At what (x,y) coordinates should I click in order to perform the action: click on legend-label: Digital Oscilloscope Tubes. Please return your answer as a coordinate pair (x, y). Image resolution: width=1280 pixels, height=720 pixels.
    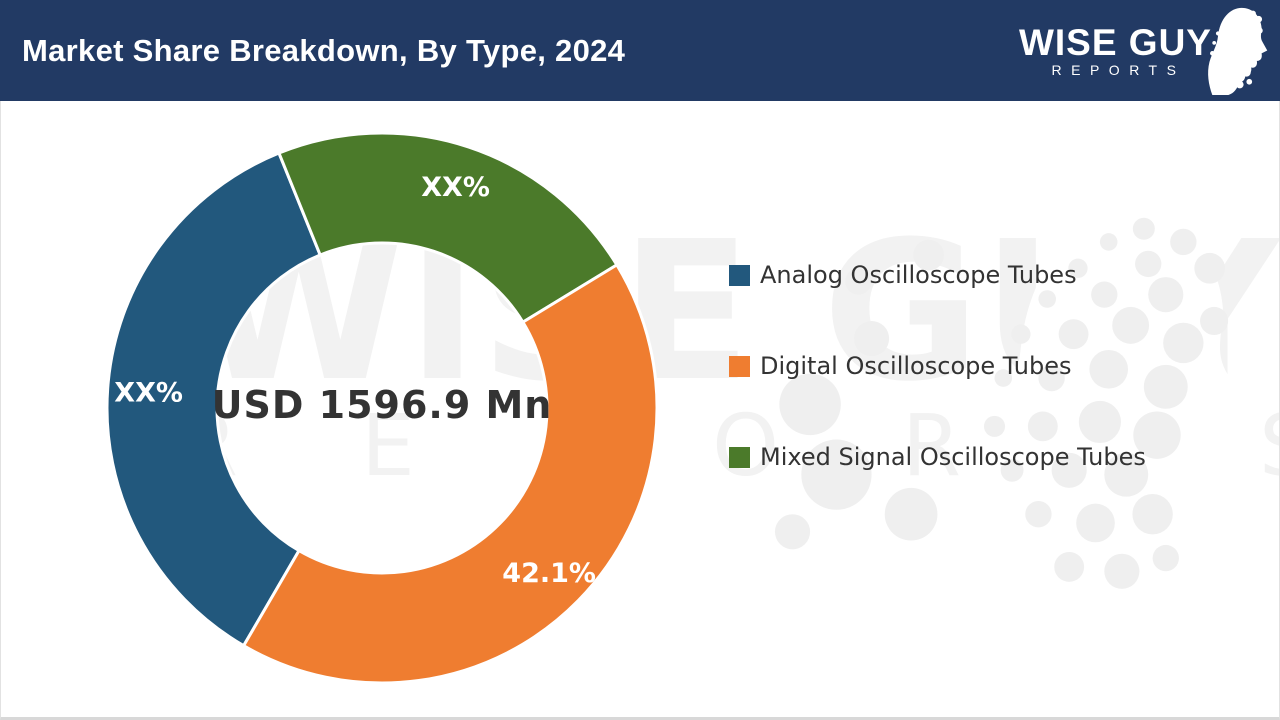
    Looking at the image, I should click on (916, 366).